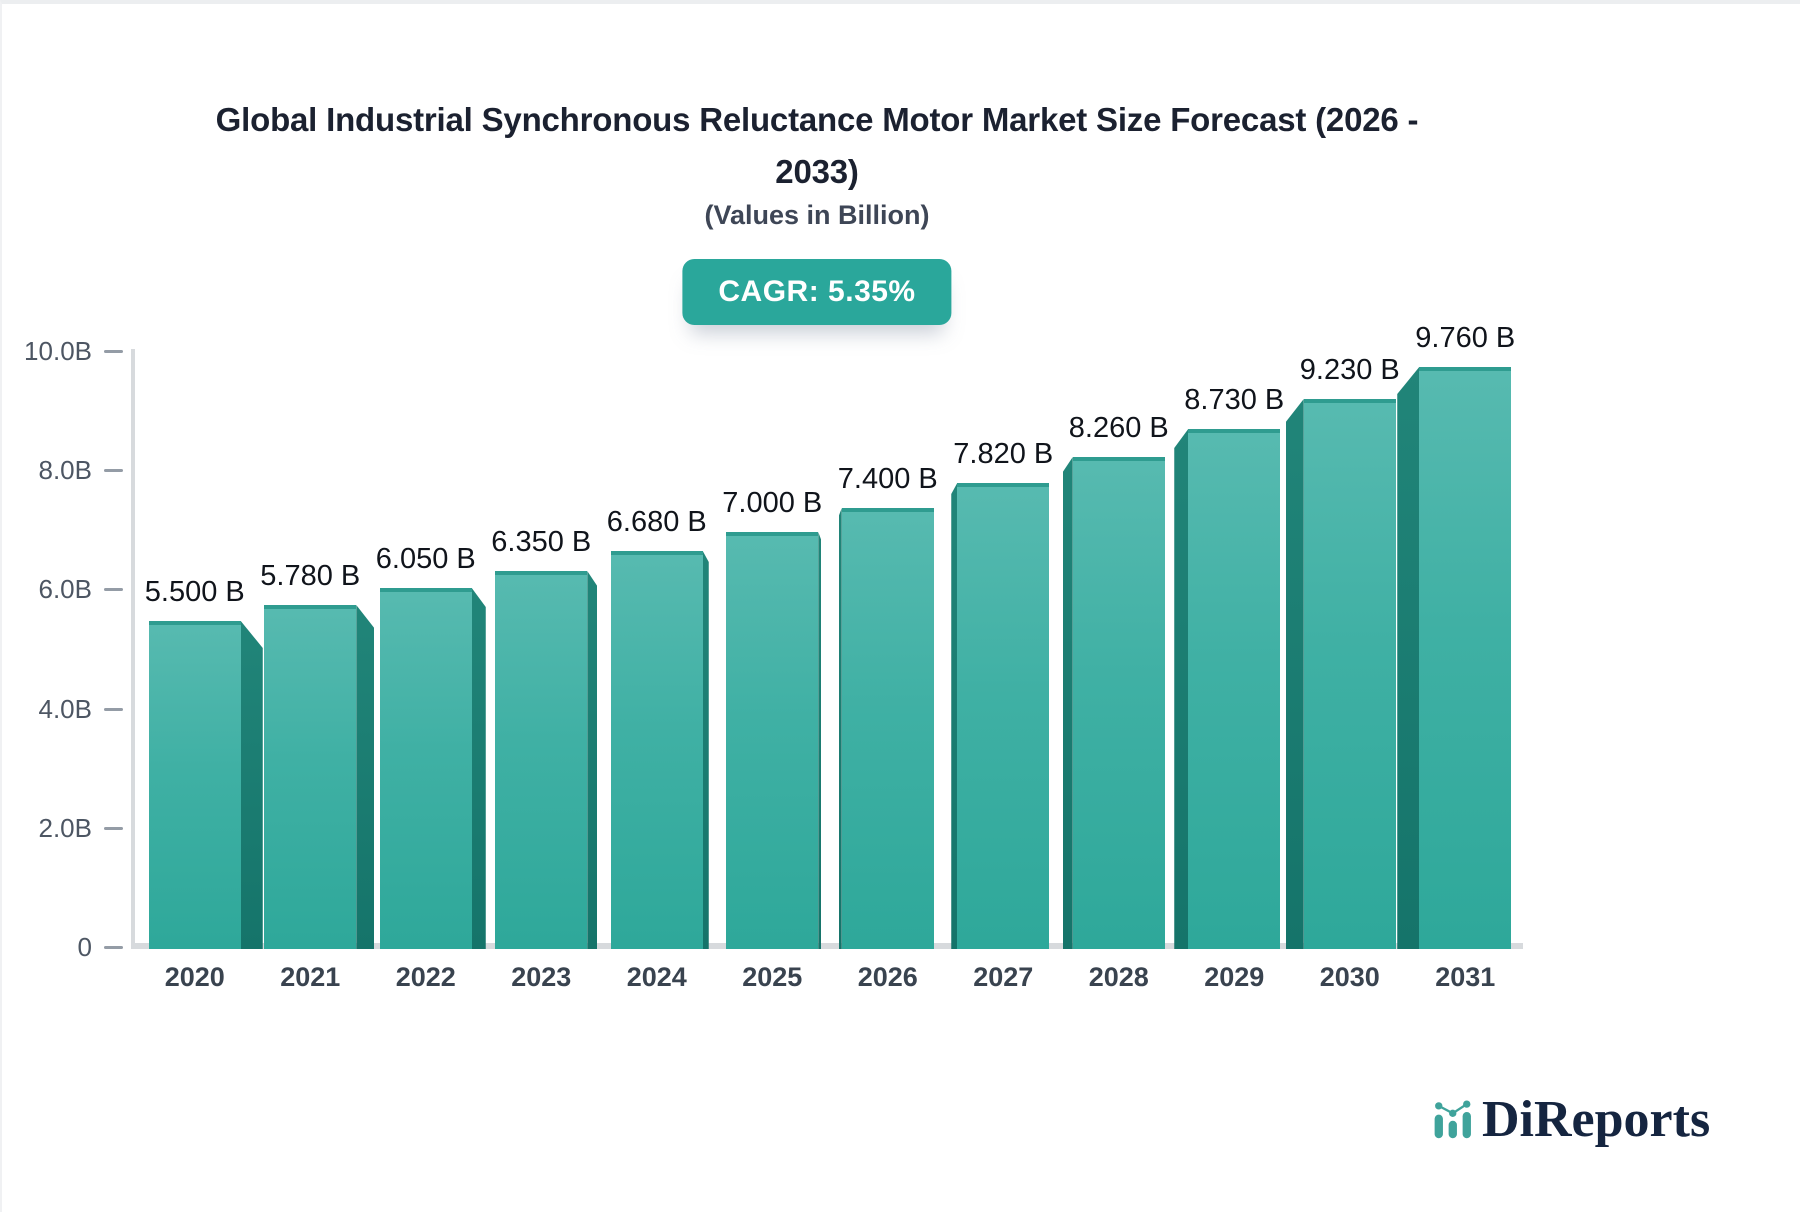 The image size is (1800, 1212). What do you see at coordinates (541, 977) in the screenshot?
I see `x-axis-label-2023: 2023` at bounding box center [541, 977].